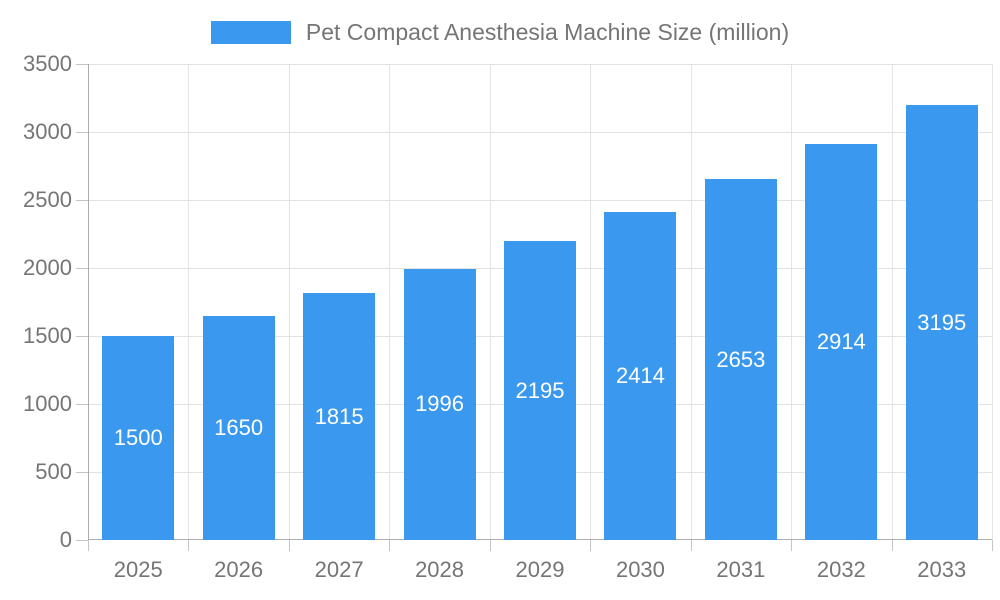 This screenshot has height=600, width=1000. I want to click on x-axis-label: 2025, so click(138, 569).